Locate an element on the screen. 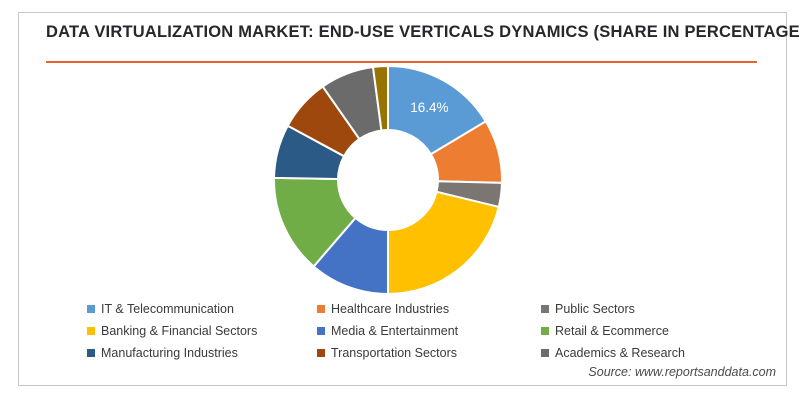 The height and width of the screenshot is (400, 800). legend-item-healthcare-industries: Healthcare Industries is located at coordinates (429, 309).